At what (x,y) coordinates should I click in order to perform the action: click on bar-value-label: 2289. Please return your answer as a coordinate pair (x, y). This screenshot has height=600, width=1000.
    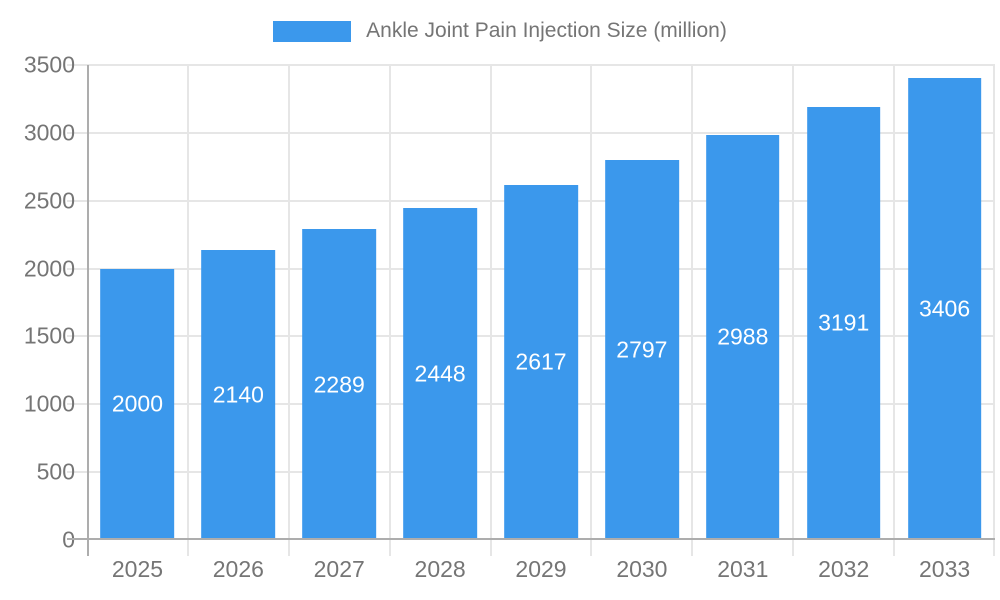
    Looking at the image, I should click on (339, 384).